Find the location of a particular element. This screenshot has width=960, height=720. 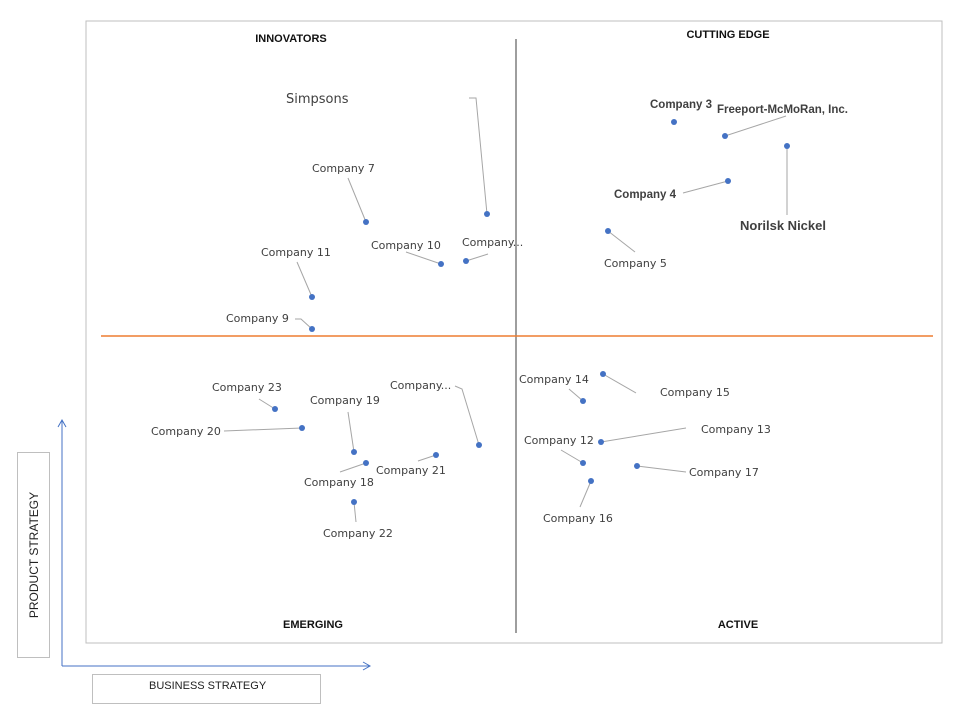

label-company-3: Company 3 is located at coordinates (681, 105).